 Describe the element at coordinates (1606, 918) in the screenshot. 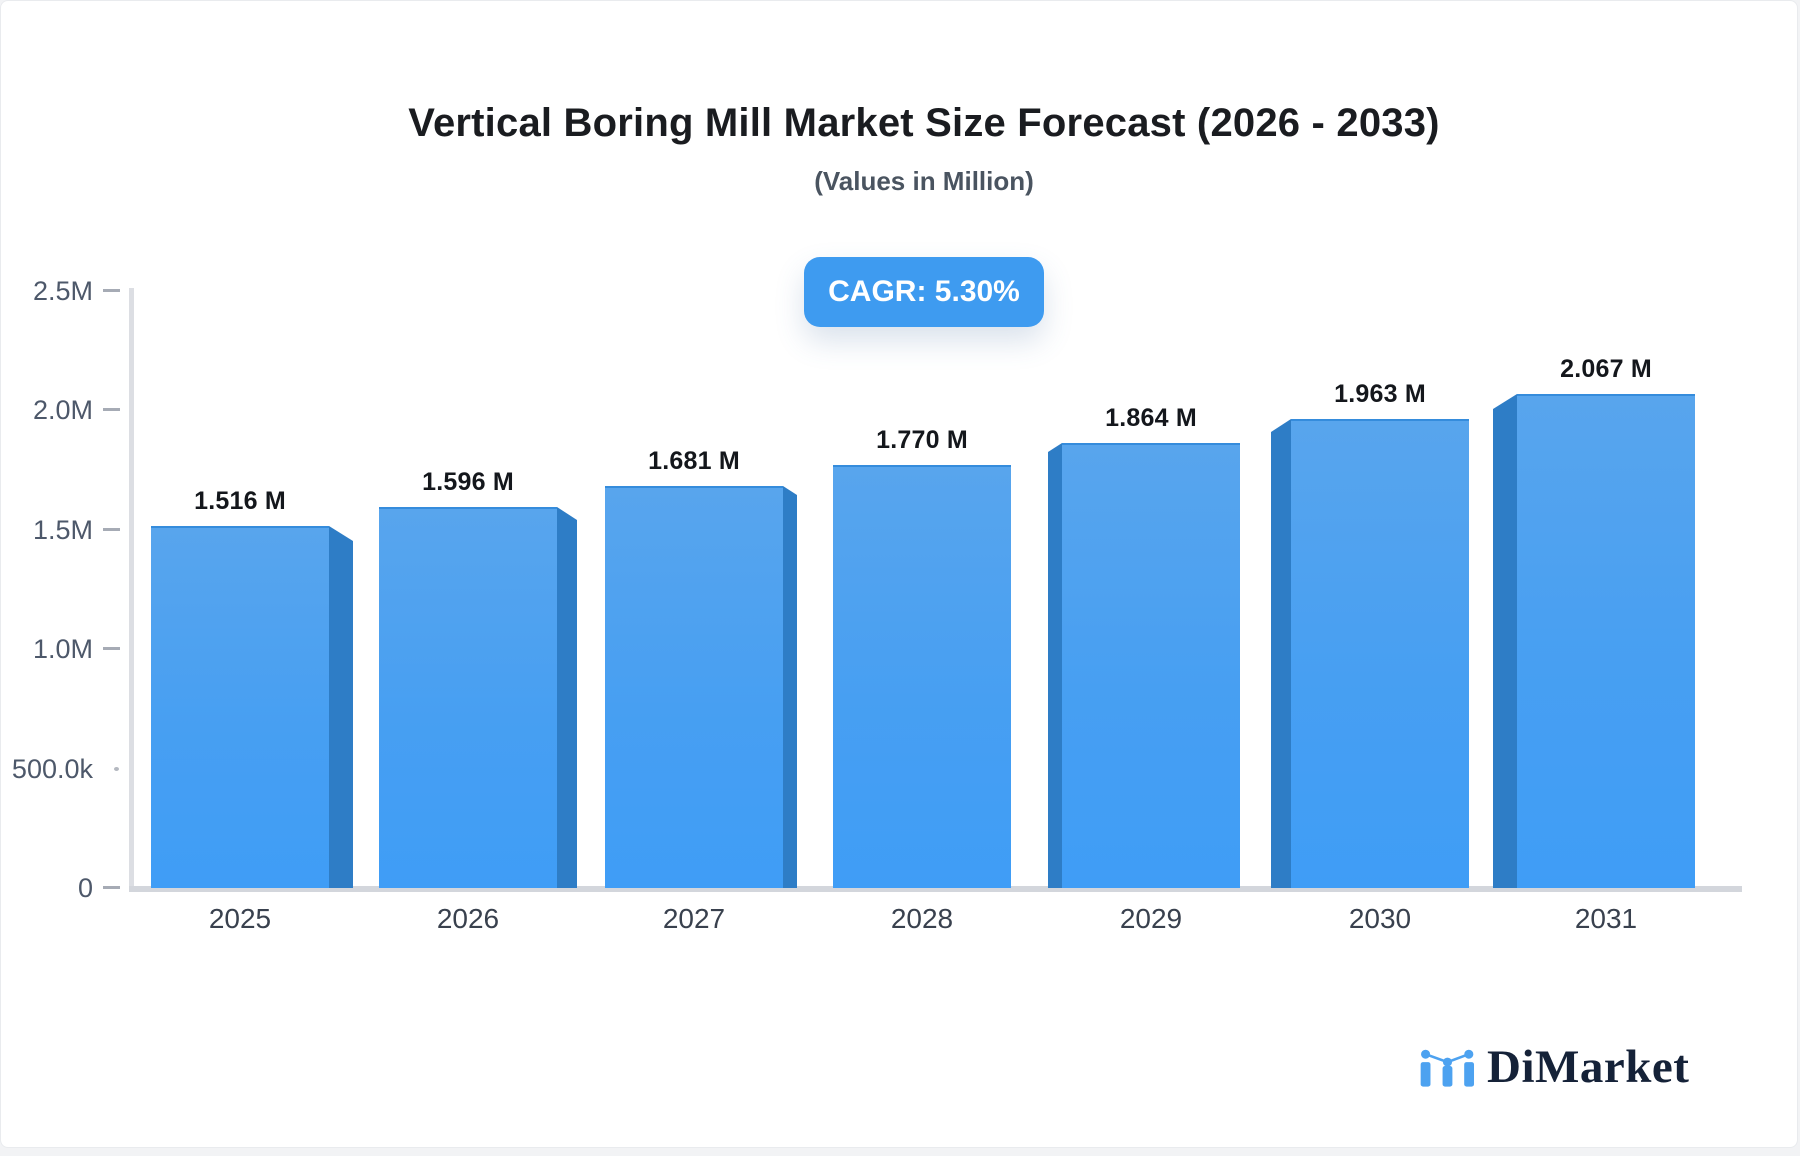

I see `x-axis-label: 2031` at that location.